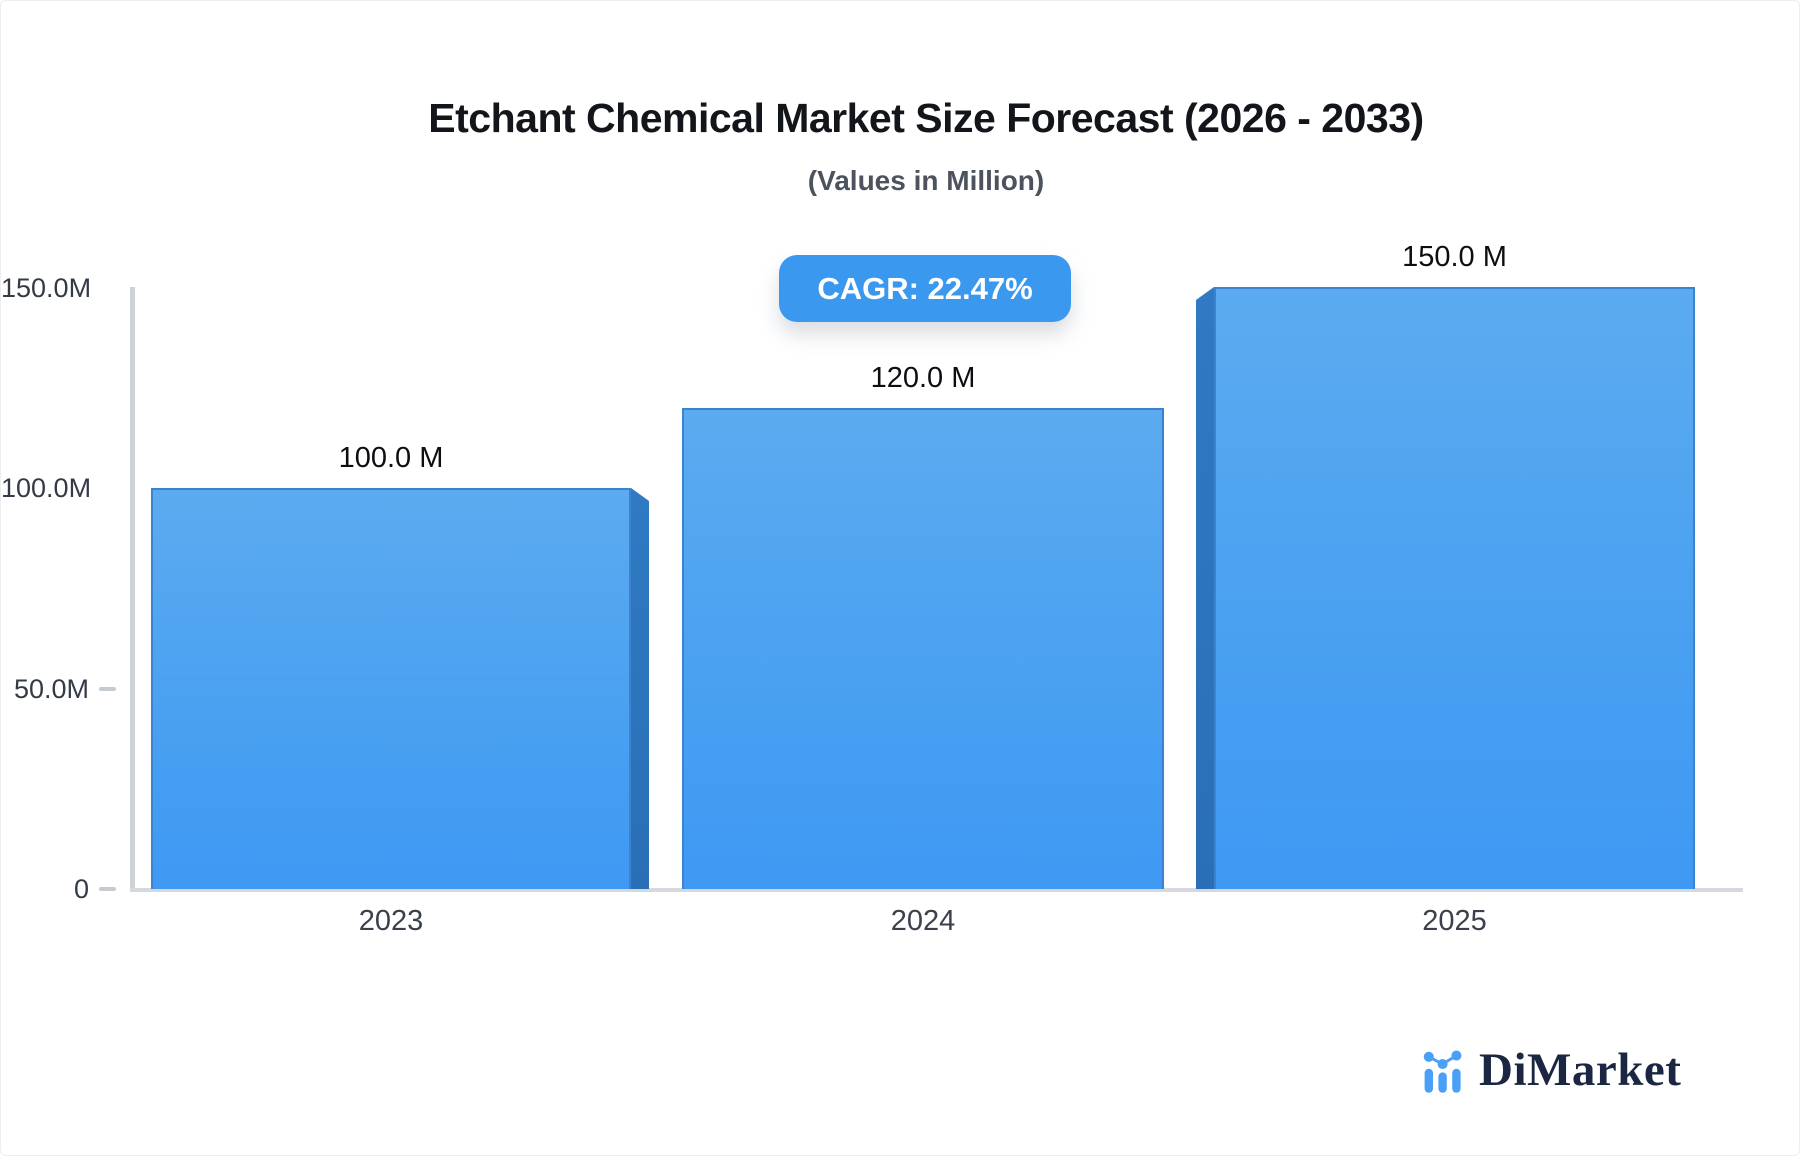  Describe the element at coordinates (1454, 921) in the screenshot. I see `x-category-label-2025: 2025` at that location.